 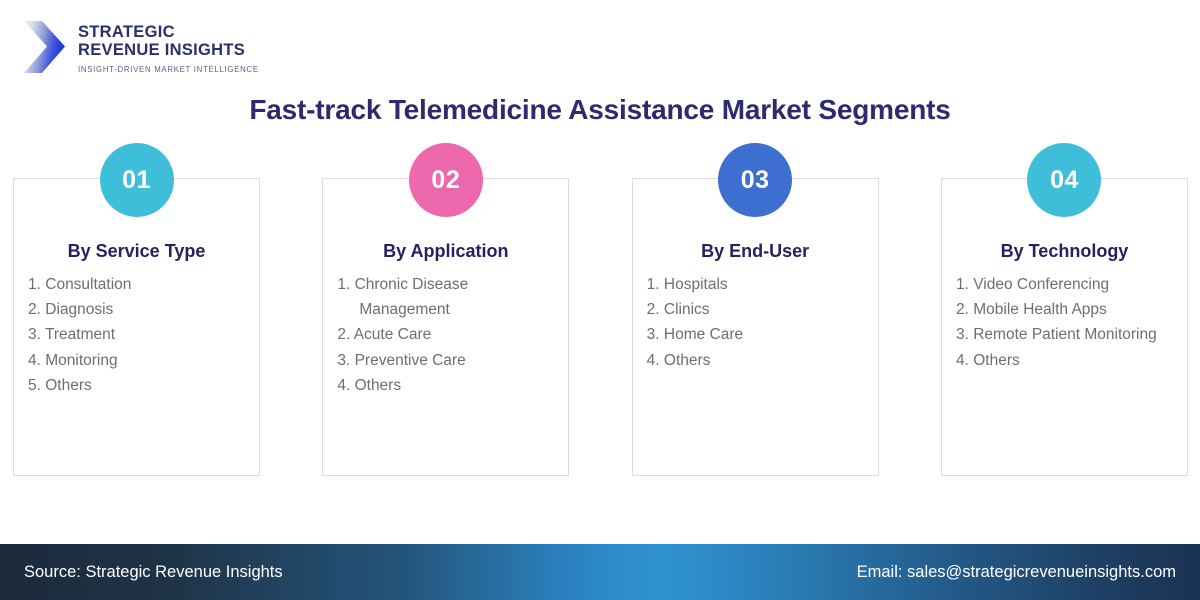 I want to click on footer-source-text: Source: Strategic Revenue Insights, so click(x=153, y=571).